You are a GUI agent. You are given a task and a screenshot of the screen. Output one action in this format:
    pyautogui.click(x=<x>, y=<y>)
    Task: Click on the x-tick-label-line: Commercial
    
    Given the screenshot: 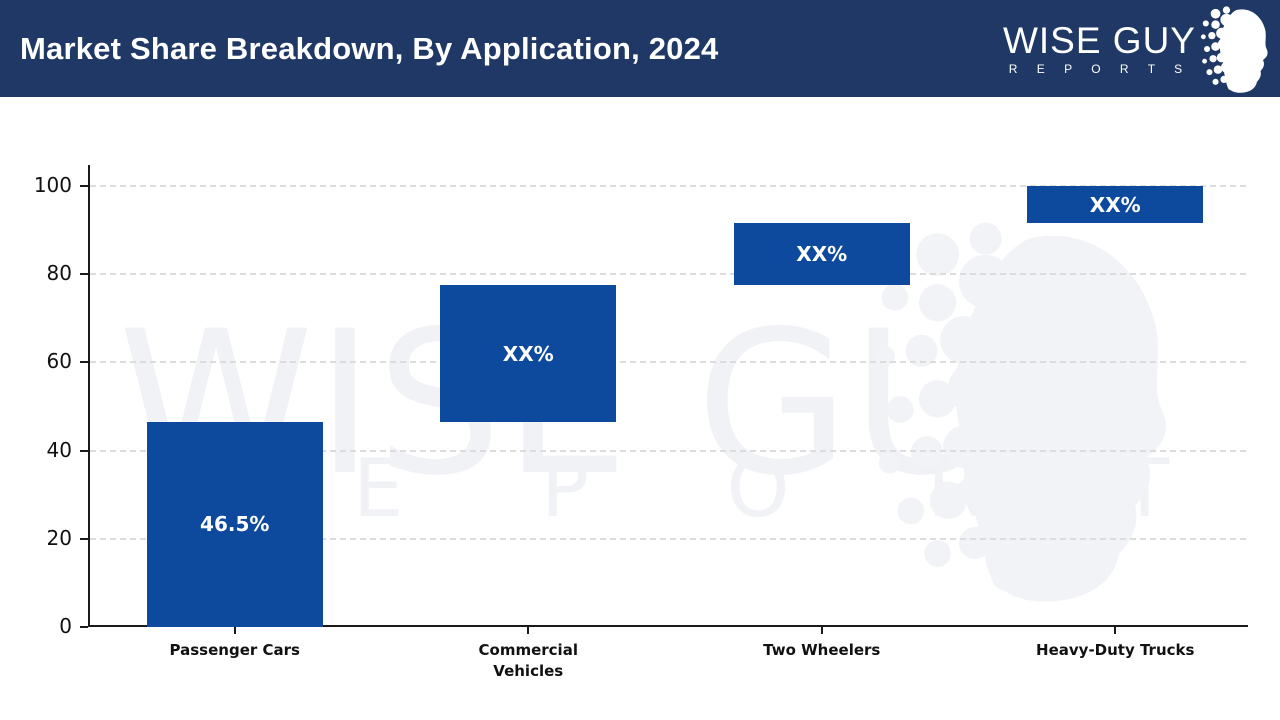 What is the action you would take?
    pyautogui.click(x=528, y=650)
    